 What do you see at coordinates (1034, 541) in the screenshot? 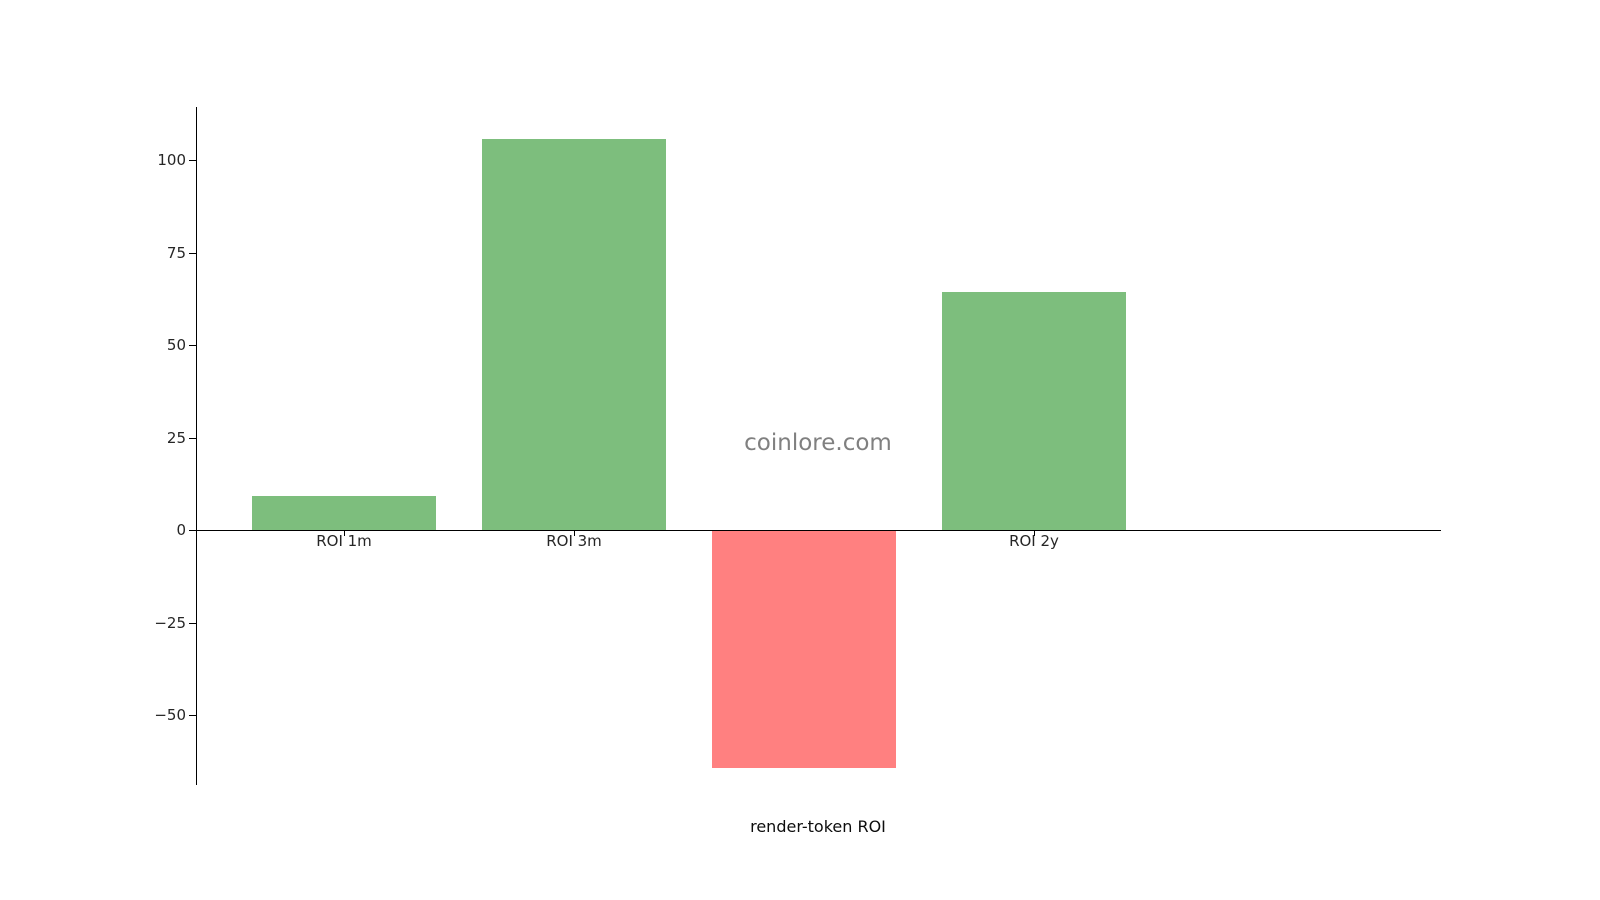
I see `x-tick-label: ROI 2y` at bounding box center [1034, 541].